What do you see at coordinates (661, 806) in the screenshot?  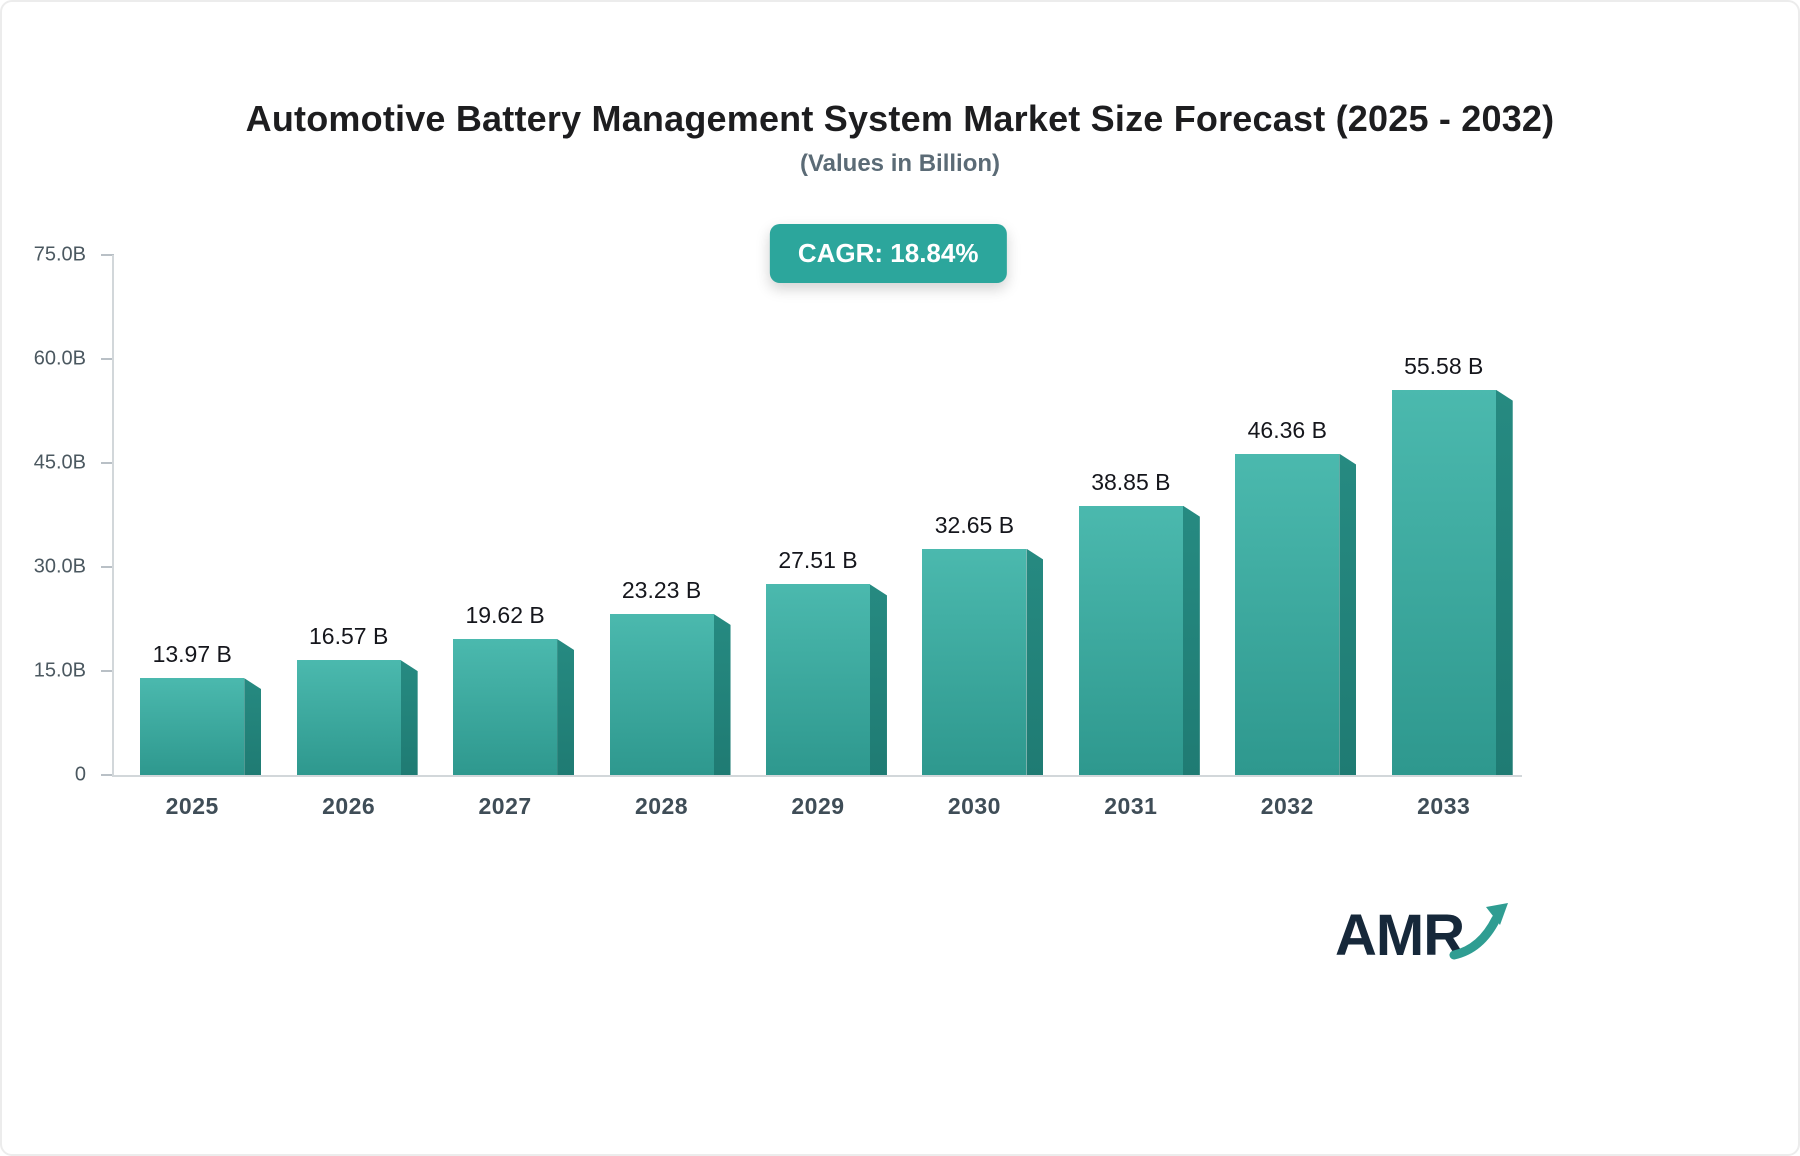 I see `x-axis-label: 2028` at bounding box center [661, 806].